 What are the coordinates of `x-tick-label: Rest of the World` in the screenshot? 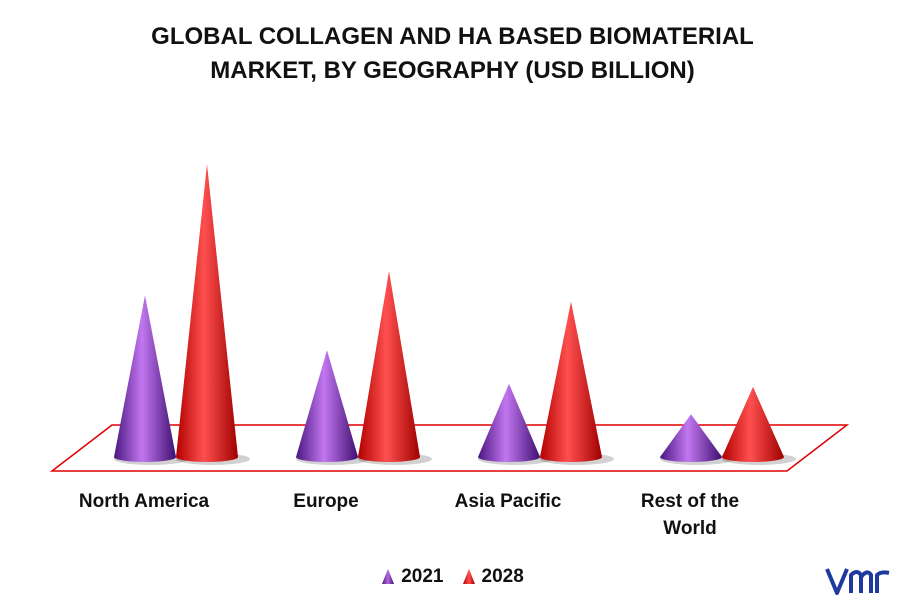 It's located at (690, 515).